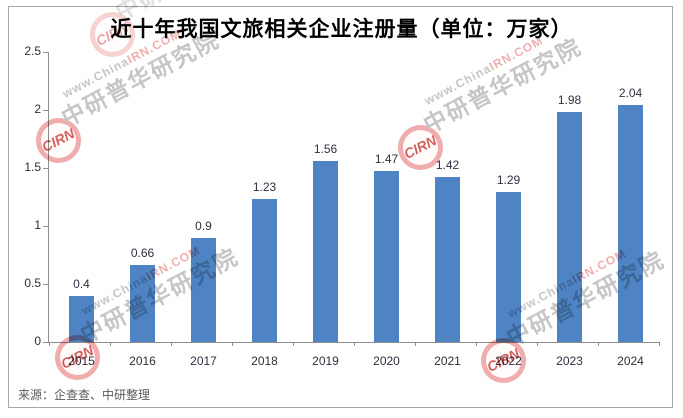  What do you see at coordinates (386, 159) in the screenshot?
I see `bar-value-label: 1.47` at bounding box center [386, 159].